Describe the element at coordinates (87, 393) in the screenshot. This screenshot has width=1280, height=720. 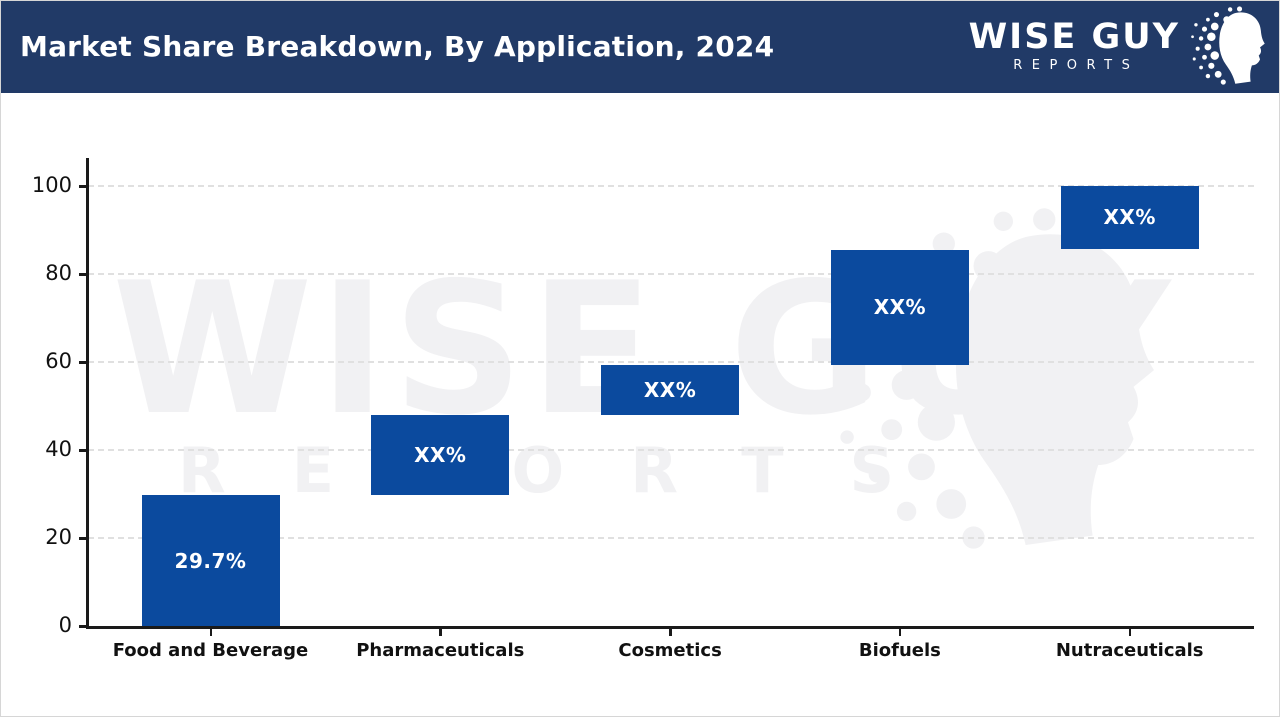
I see `y-axis-spine` at that location.